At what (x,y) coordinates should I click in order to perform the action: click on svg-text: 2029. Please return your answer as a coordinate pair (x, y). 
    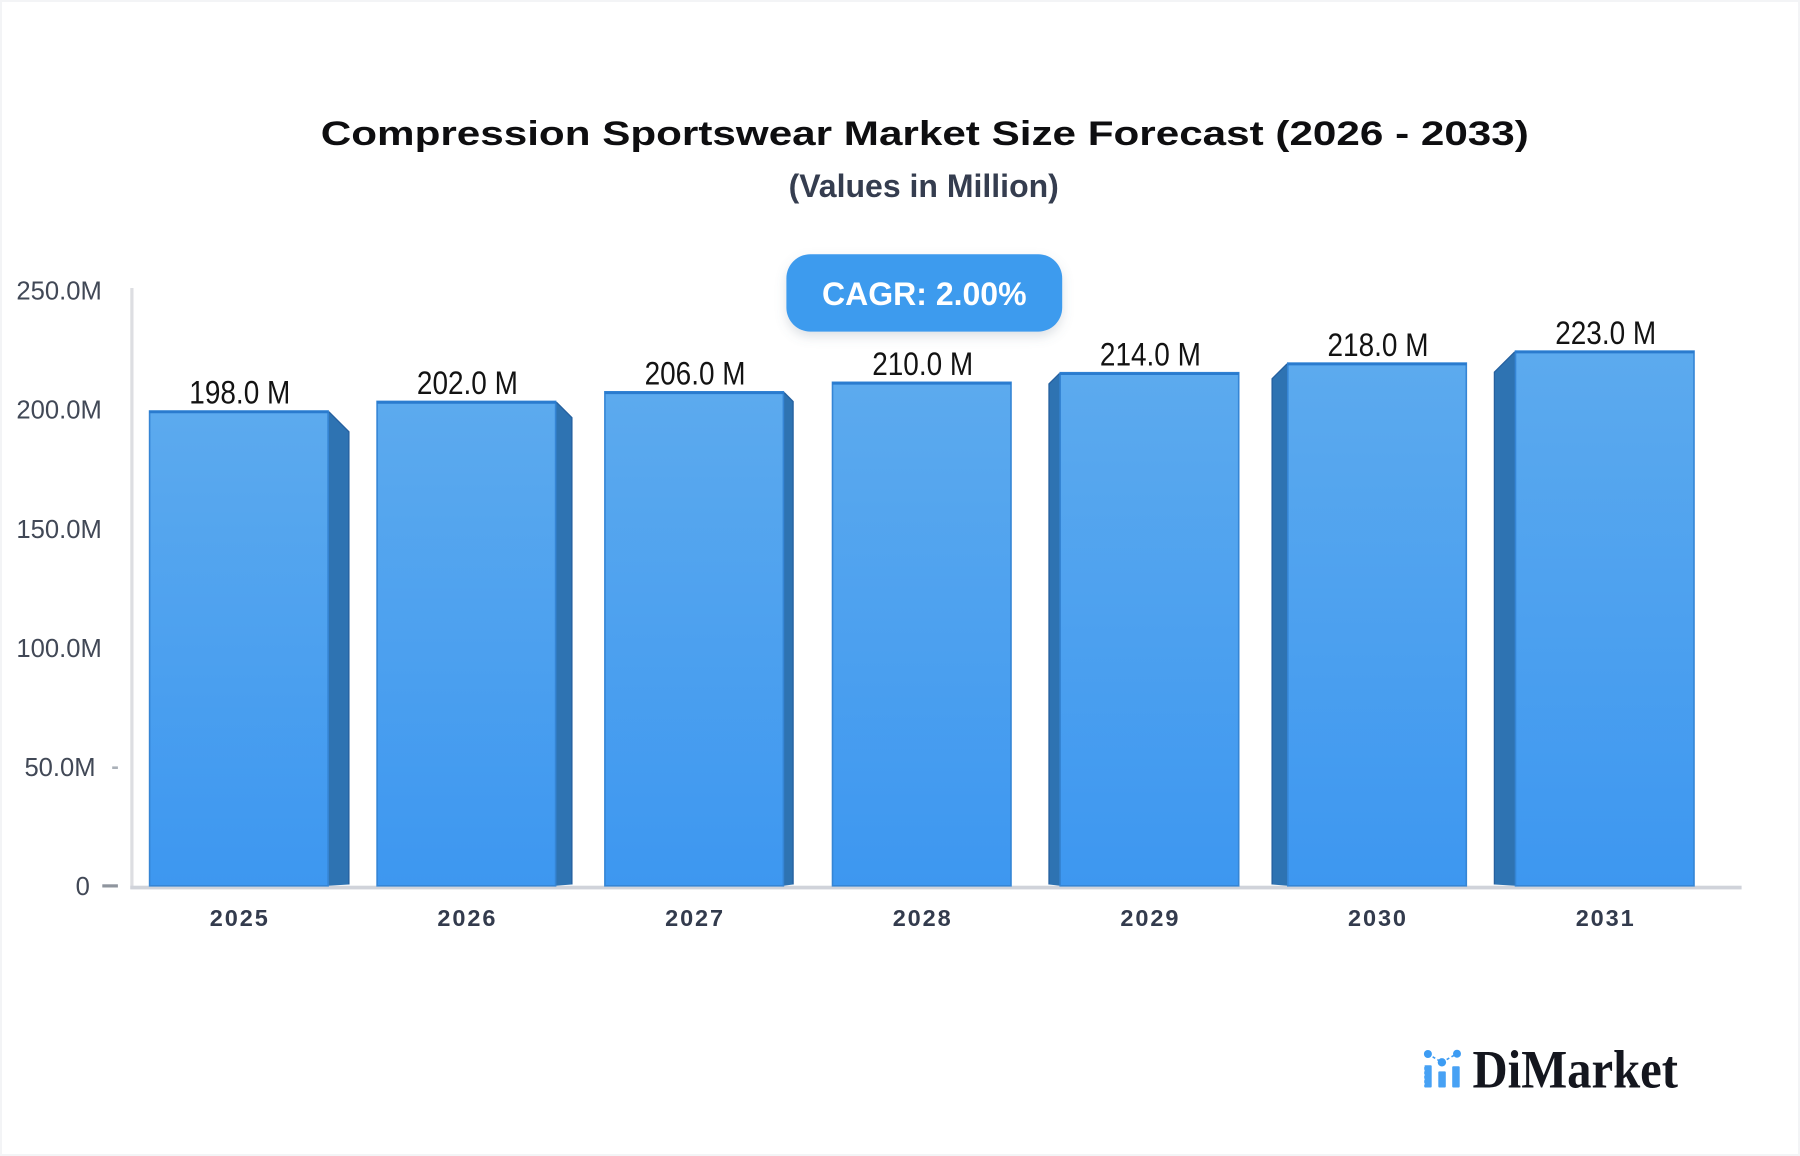
    Looking at the image, I should click on (1149, 918).